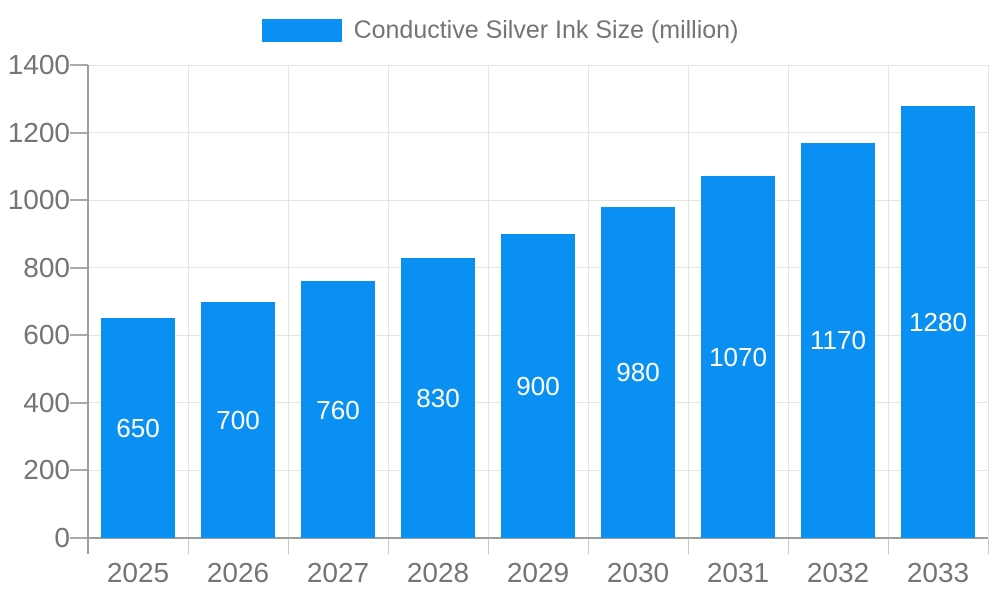 The height and width of the screenshot is (600, 1000). I want to click on bar-value-label: 700, so click(238, 419).